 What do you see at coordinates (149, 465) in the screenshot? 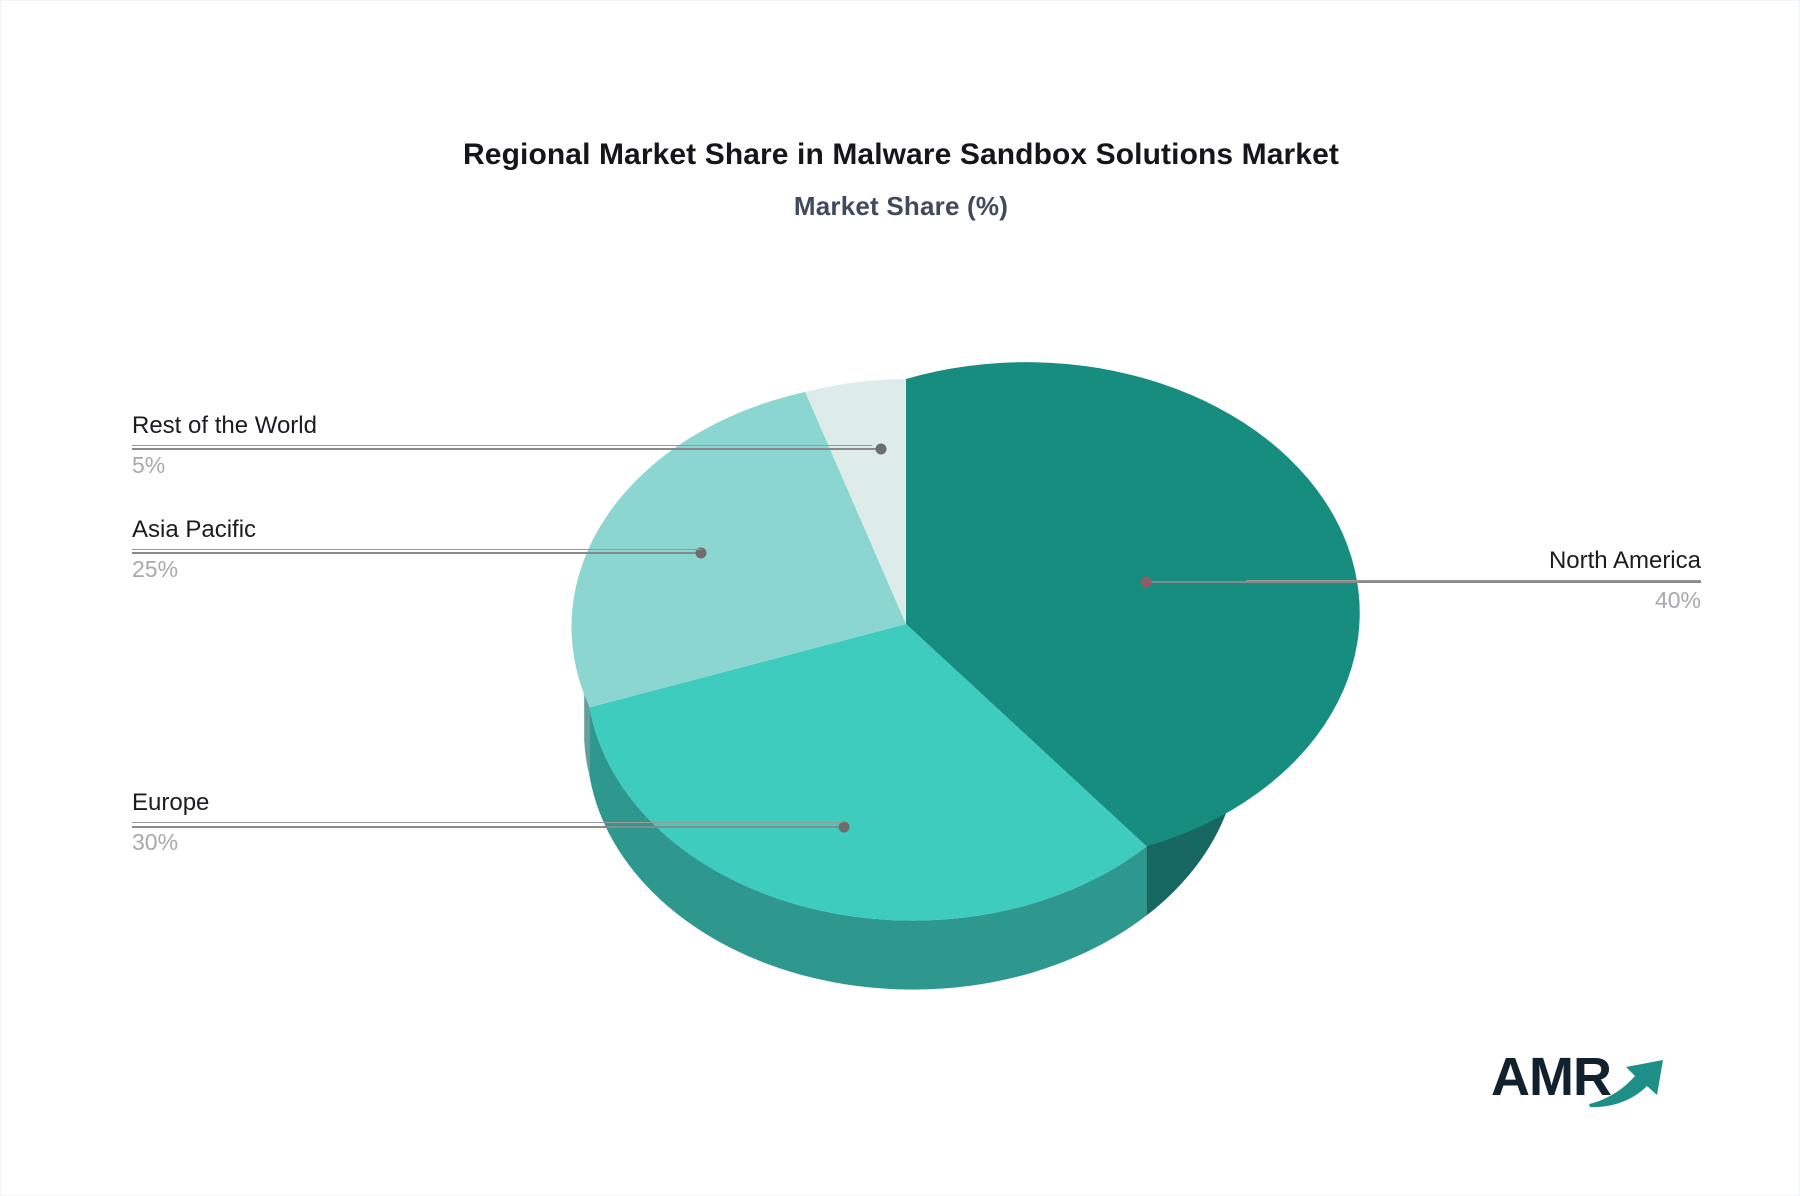
I see `callout-value-rest-of-the-world: 5%` at bounding box center [149, 465].